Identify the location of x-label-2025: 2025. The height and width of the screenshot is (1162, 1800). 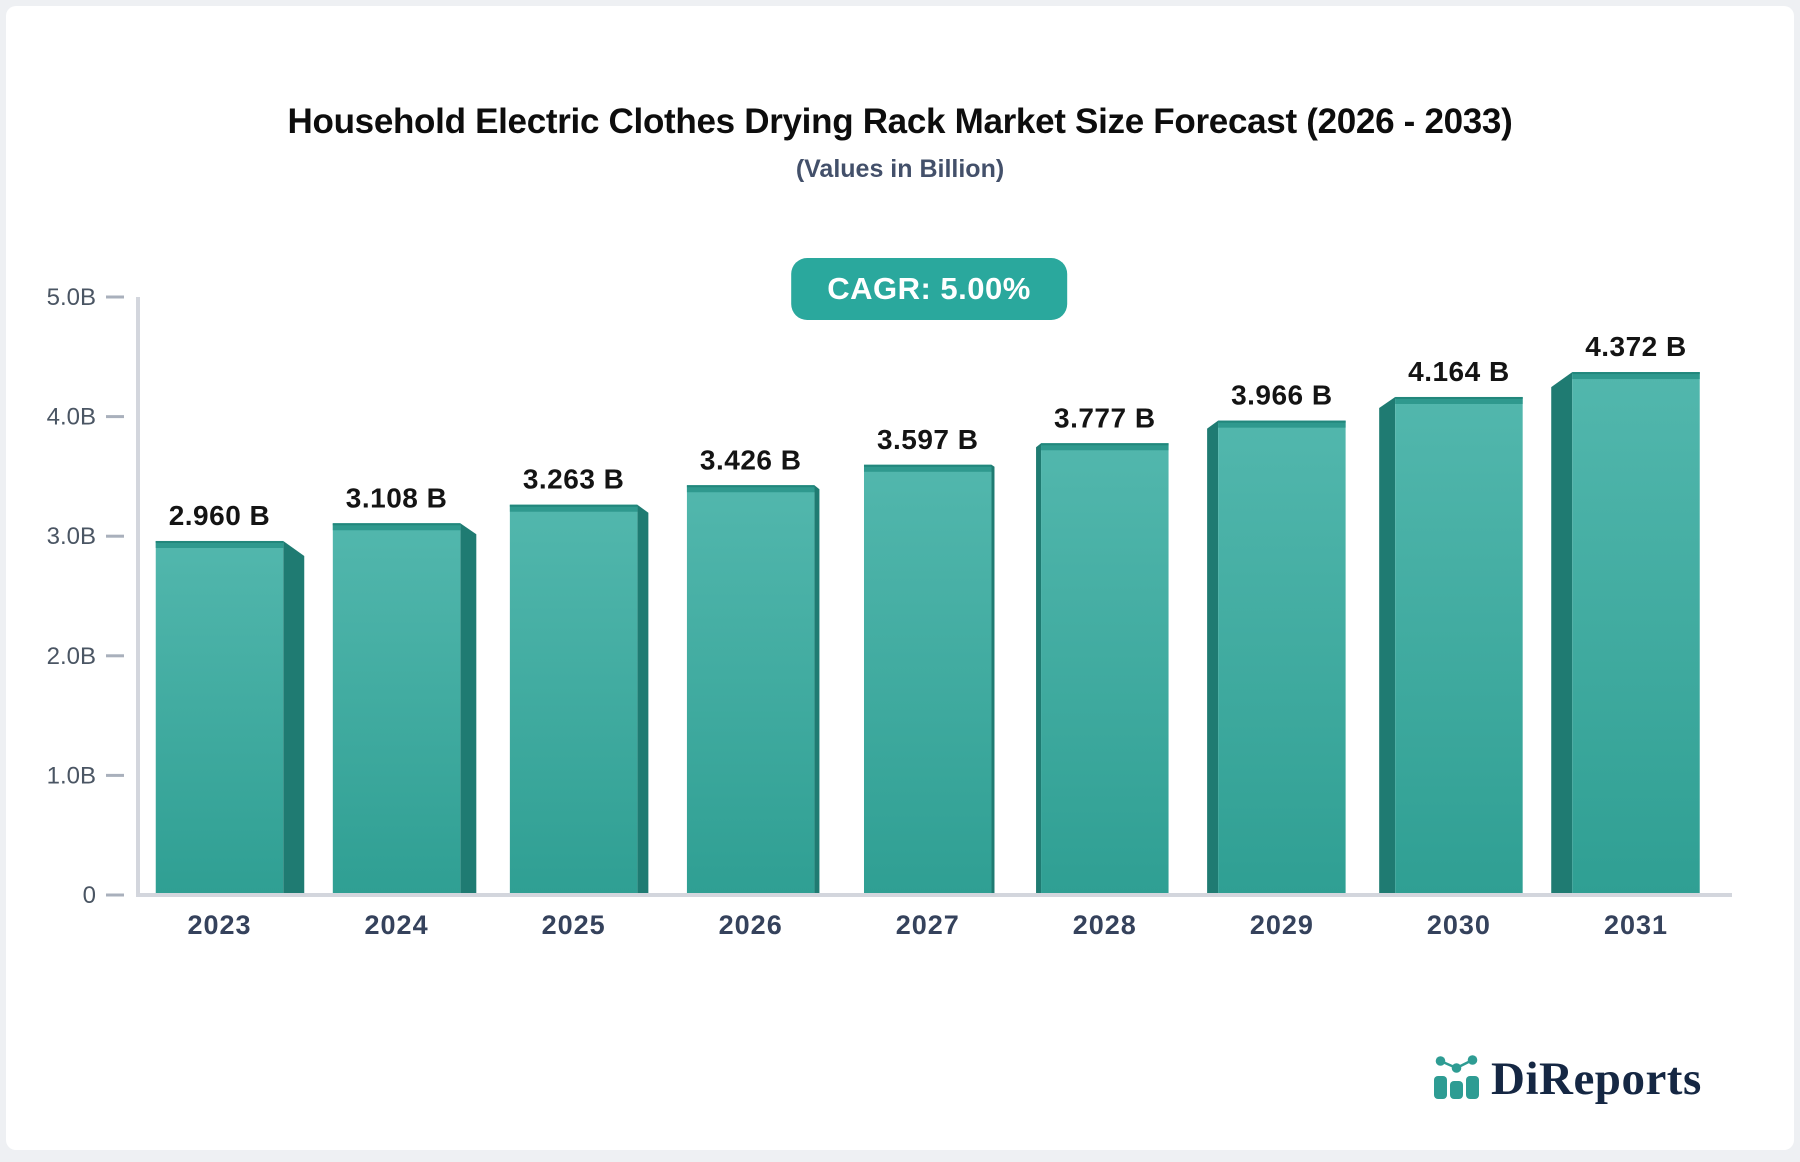
(574, 925).